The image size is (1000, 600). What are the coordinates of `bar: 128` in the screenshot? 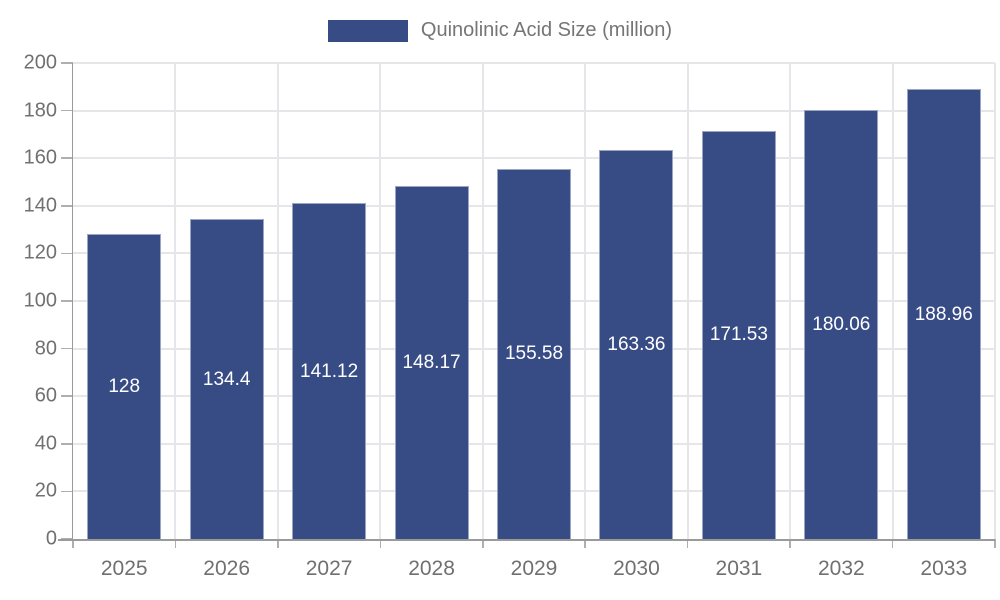 It's located at (124, 386).